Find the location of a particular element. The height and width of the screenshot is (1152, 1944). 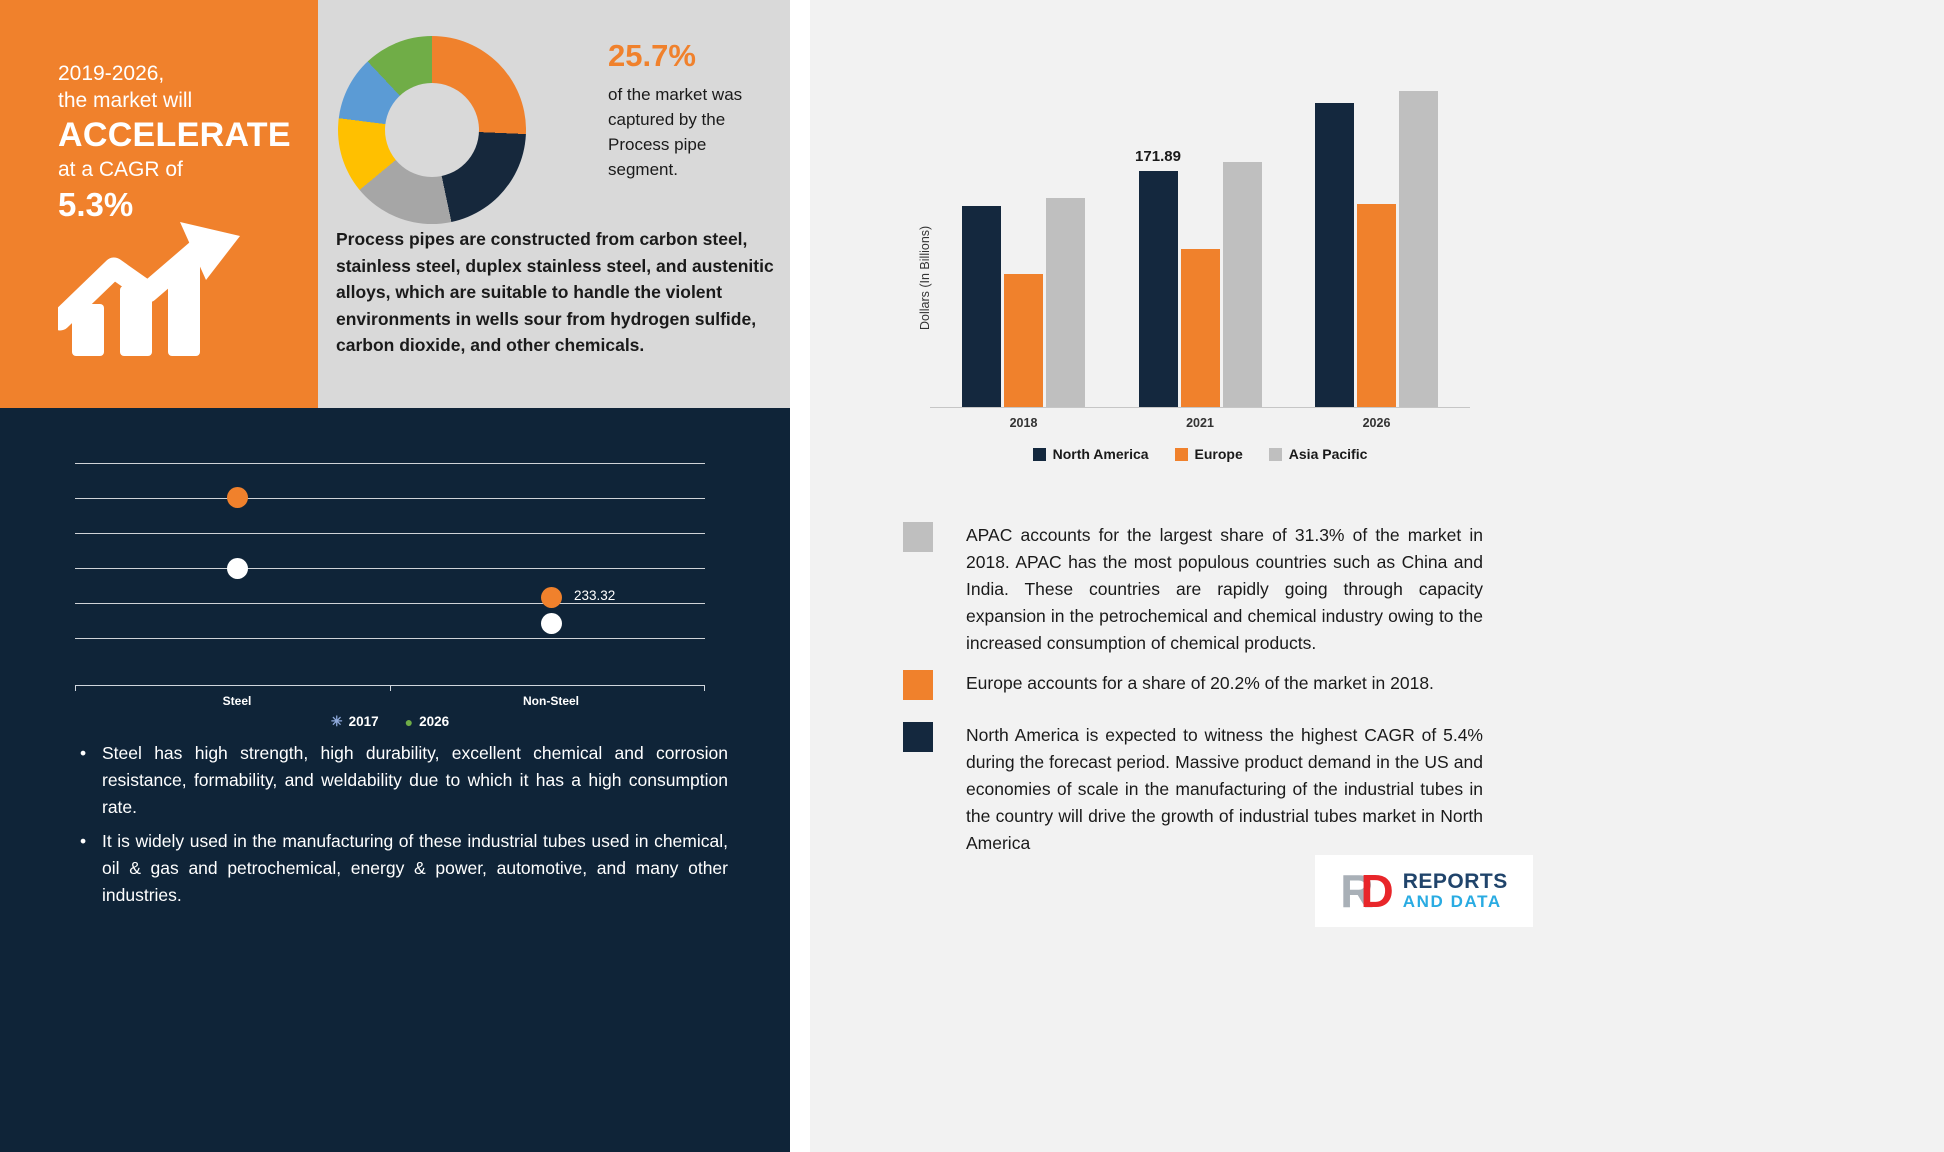

bar-group-2026: 2026 is located at coordinates (1376, 260).